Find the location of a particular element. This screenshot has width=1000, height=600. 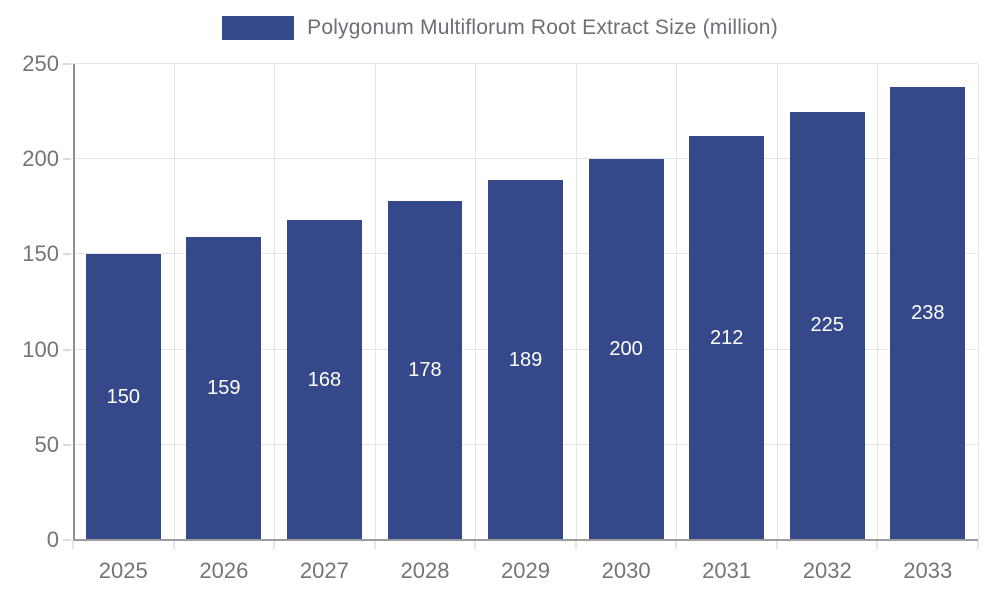

bar-cell: 238 is located at coordinates (928, 302).